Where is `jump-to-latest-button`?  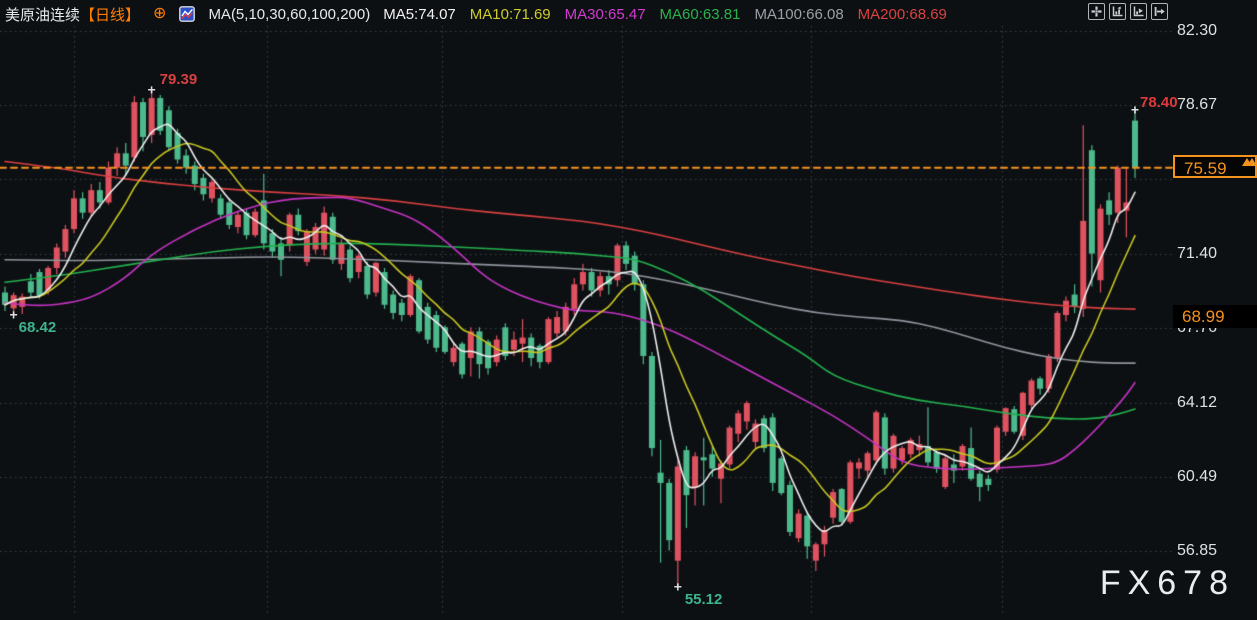
jump-to-latest-button is located at coordinates (1159, 11).